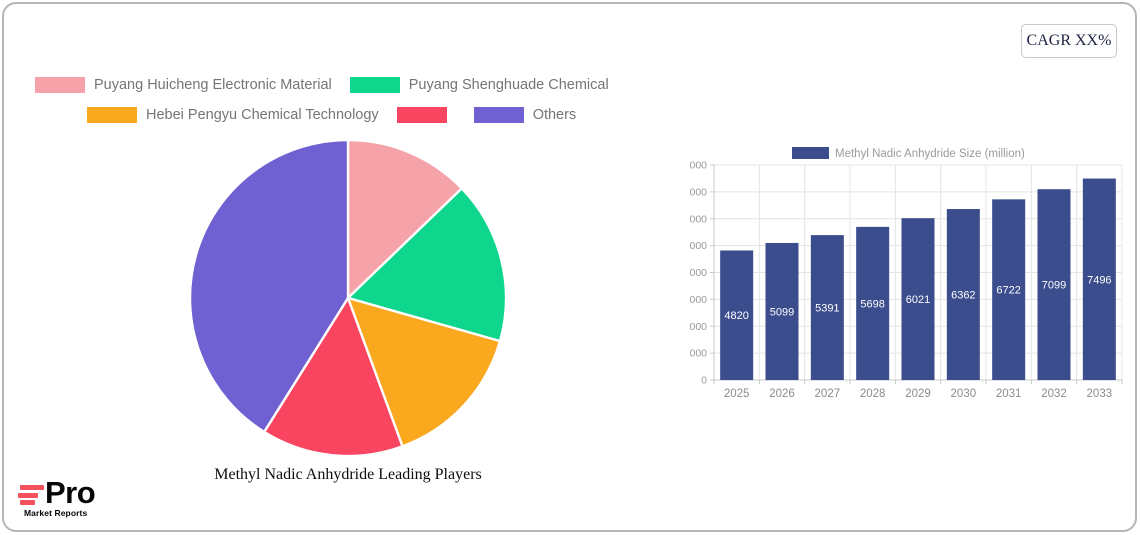 The height and width of the screenshot is (535, 1140). I want to click on legend-item: Others, so click(525, 115).